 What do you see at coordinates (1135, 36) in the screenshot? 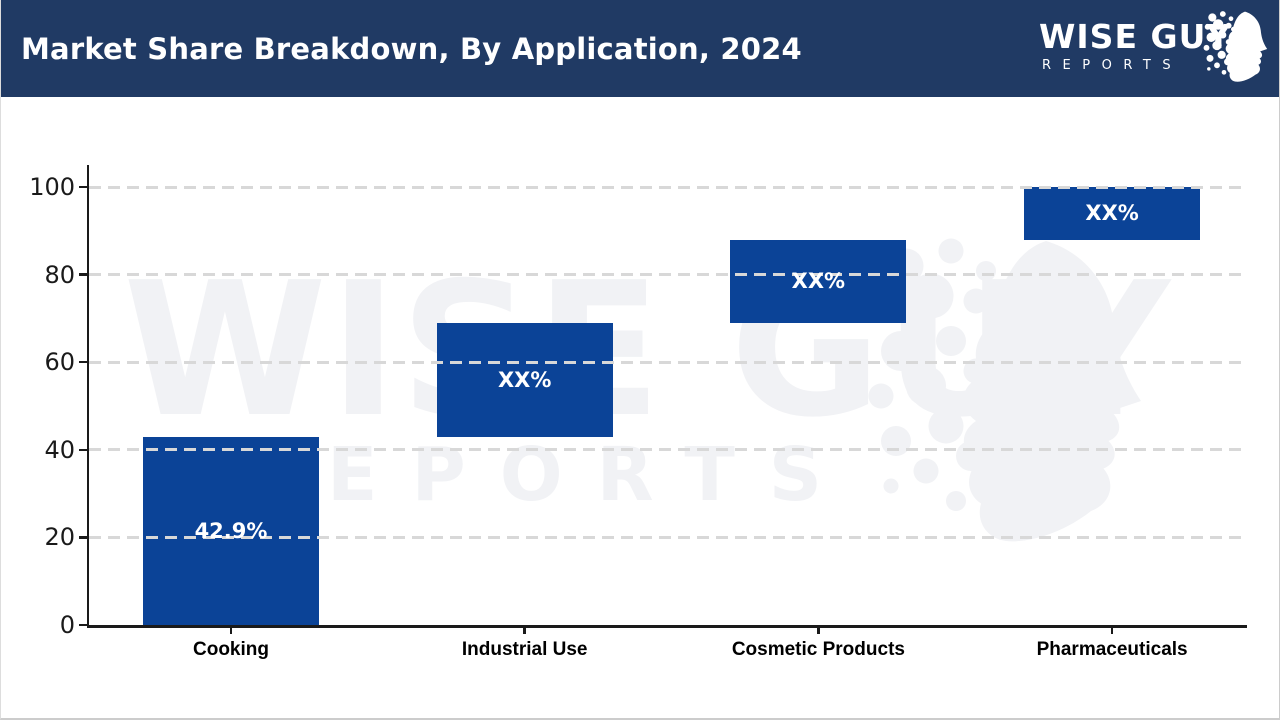
I see `brand-name: WISE GUY` at bounding box center [1135, 36].